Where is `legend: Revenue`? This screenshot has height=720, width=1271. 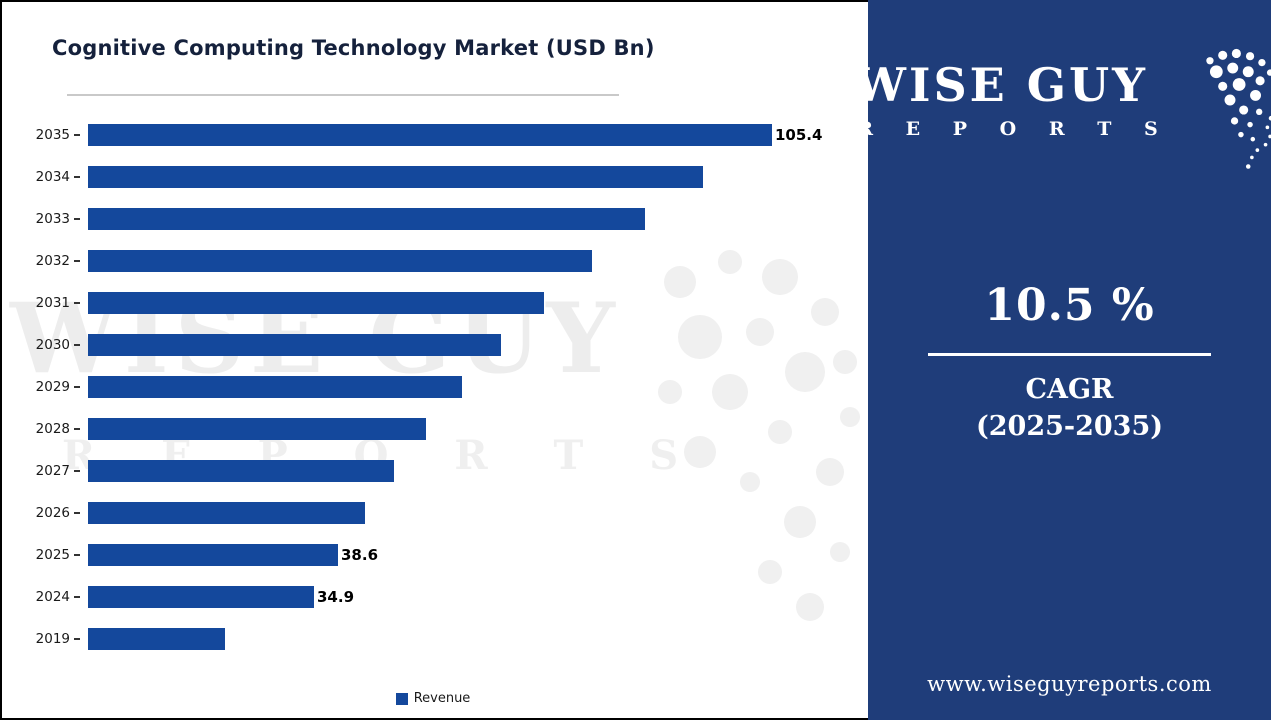
legend: Revenue is located at coordinates (433, 698).